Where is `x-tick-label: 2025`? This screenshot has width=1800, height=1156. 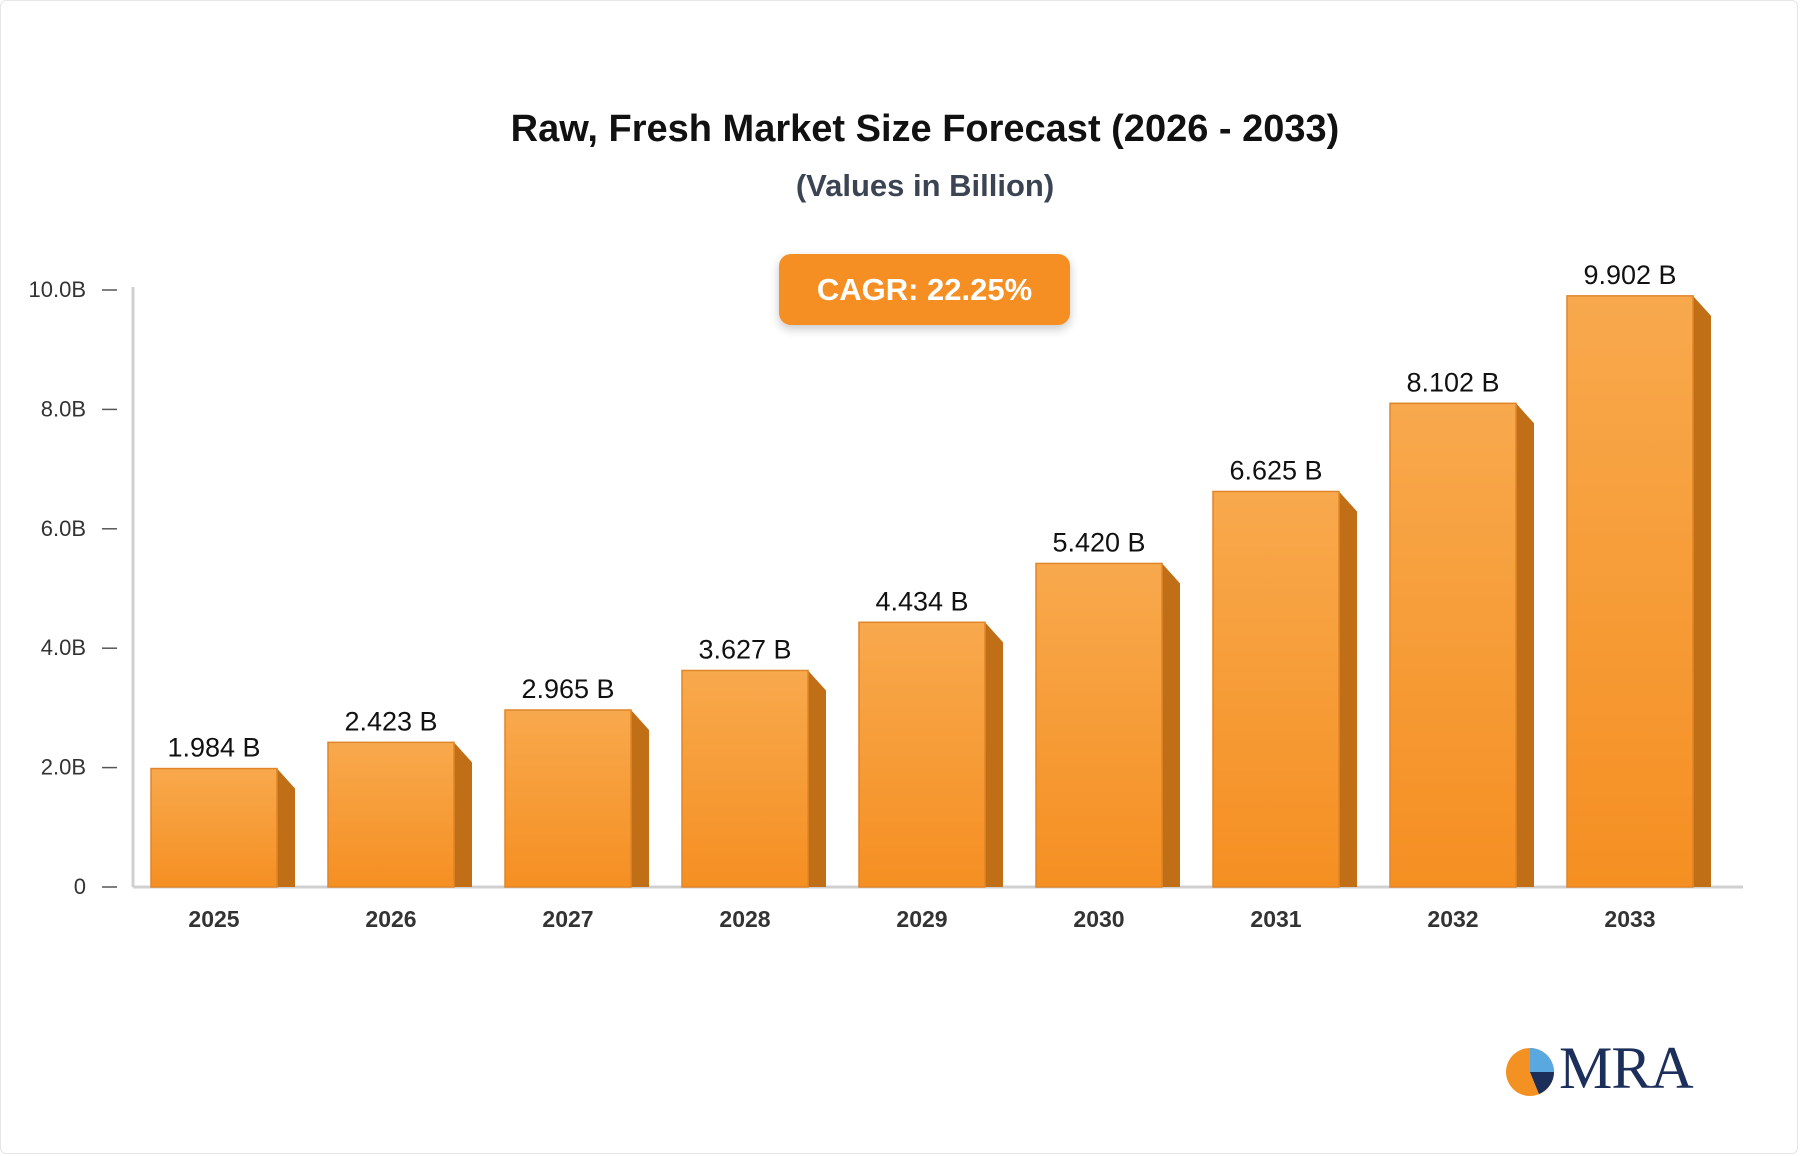
x-tick-label: 2025 is located at coordinates (213, 919).